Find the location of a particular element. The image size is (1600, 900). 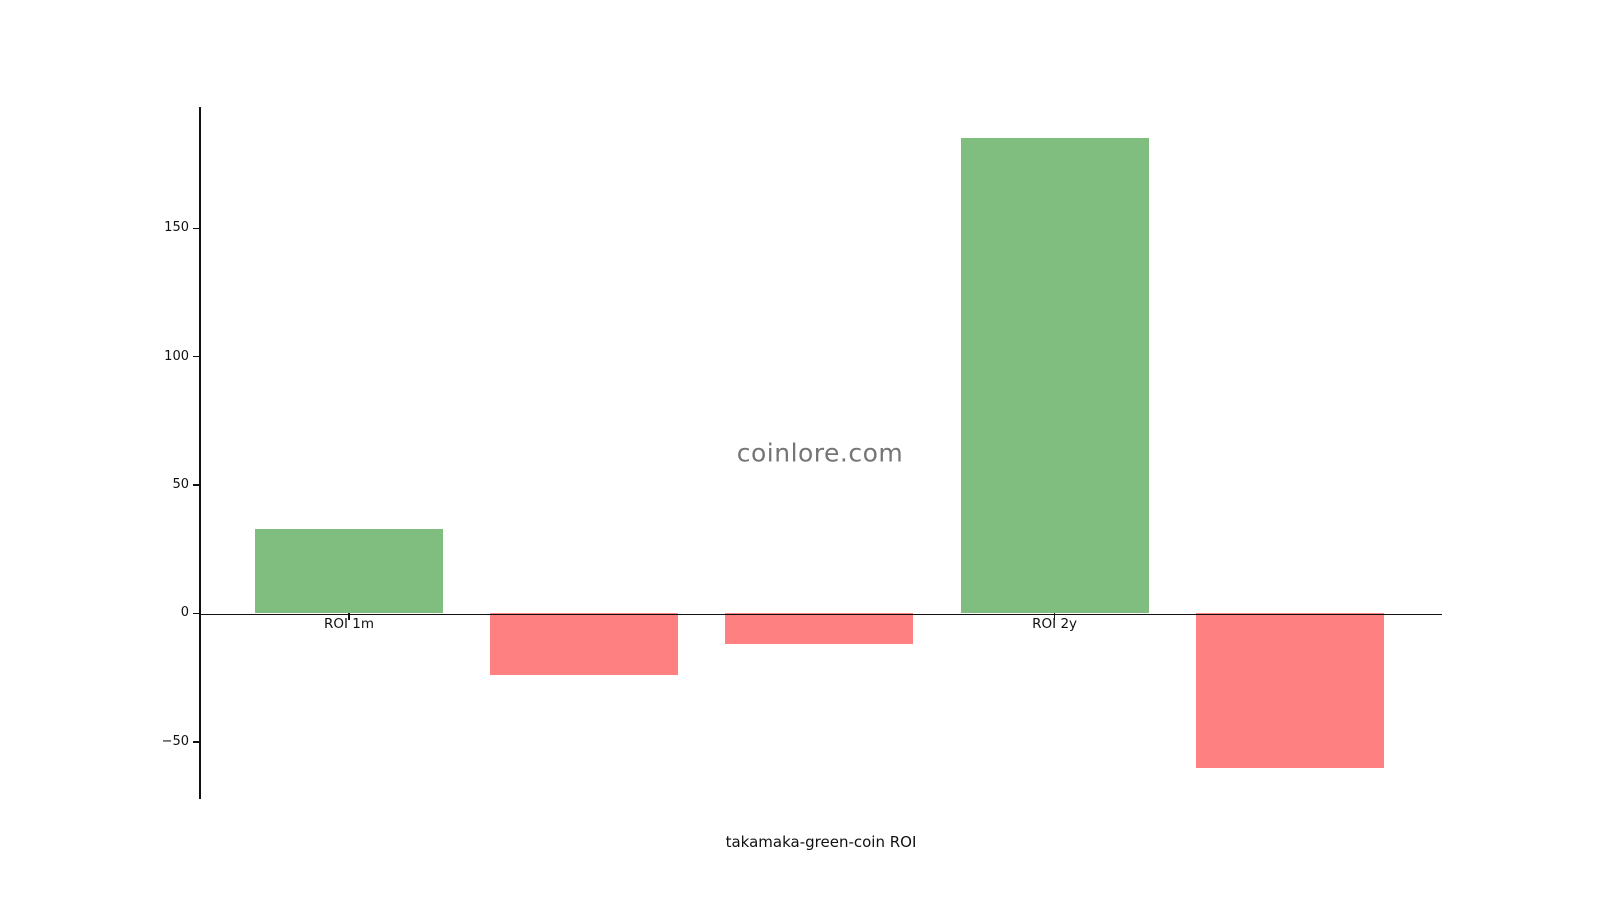

x-axis-zero-line is located at coordinates (821, 614).